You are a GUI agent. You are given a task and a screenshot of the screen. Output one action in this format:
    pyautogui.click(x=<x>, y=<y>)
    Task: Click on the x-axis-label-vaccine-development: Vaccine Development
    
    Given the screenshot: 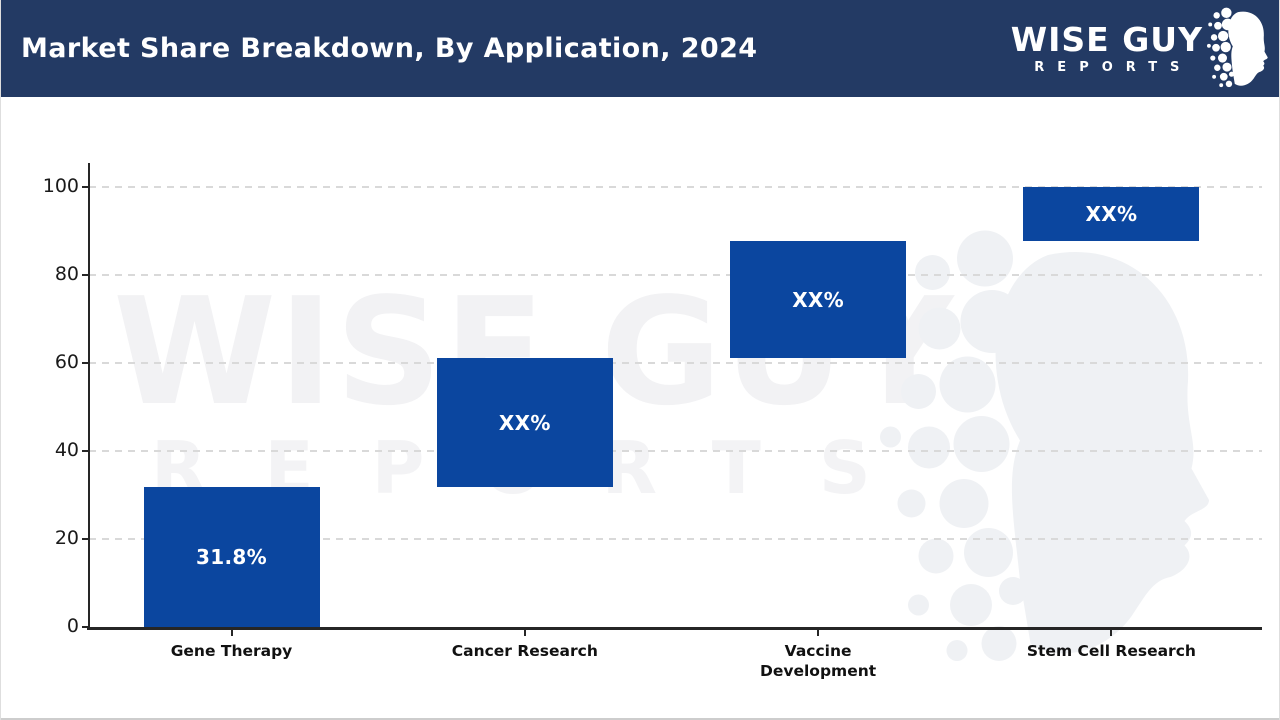 What is the action you would take?
    pyautogui.click(x=818, y=661)
    